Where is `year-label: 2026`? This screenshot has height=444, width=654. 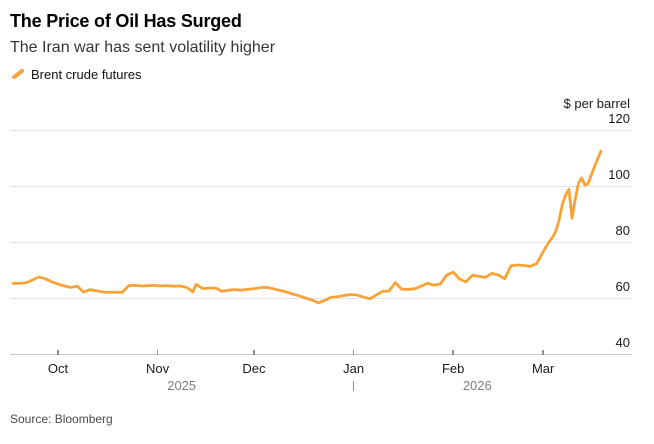 year-label: 2026 is located at coordinates (477, 385).